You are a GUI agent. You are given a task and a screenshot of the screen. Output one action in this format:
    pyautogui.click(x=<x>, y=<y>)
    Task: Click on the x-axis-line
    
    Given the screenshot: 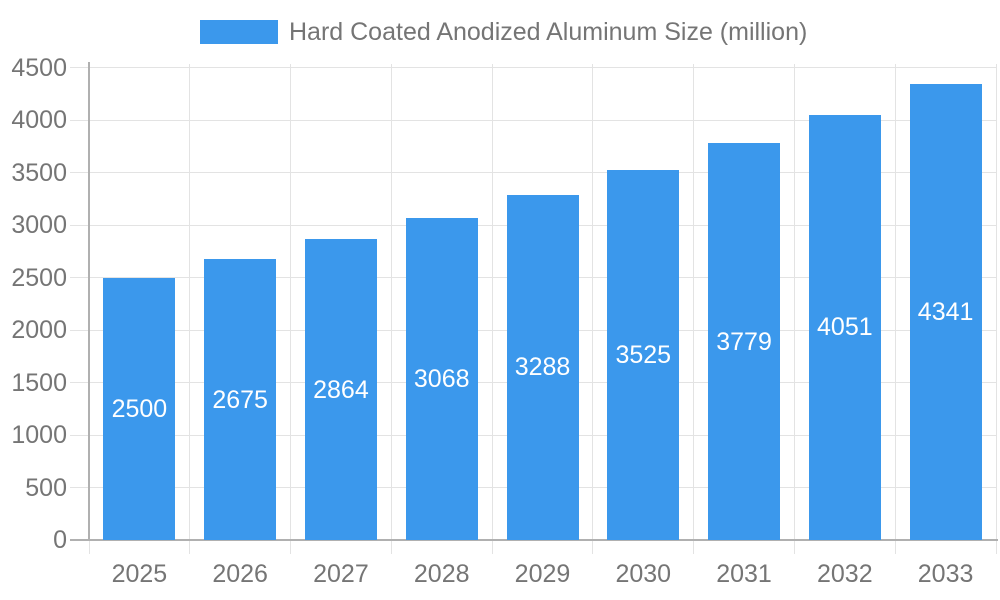 What is the action you would take?
    pyautogui.click(x=534, y=540)
    